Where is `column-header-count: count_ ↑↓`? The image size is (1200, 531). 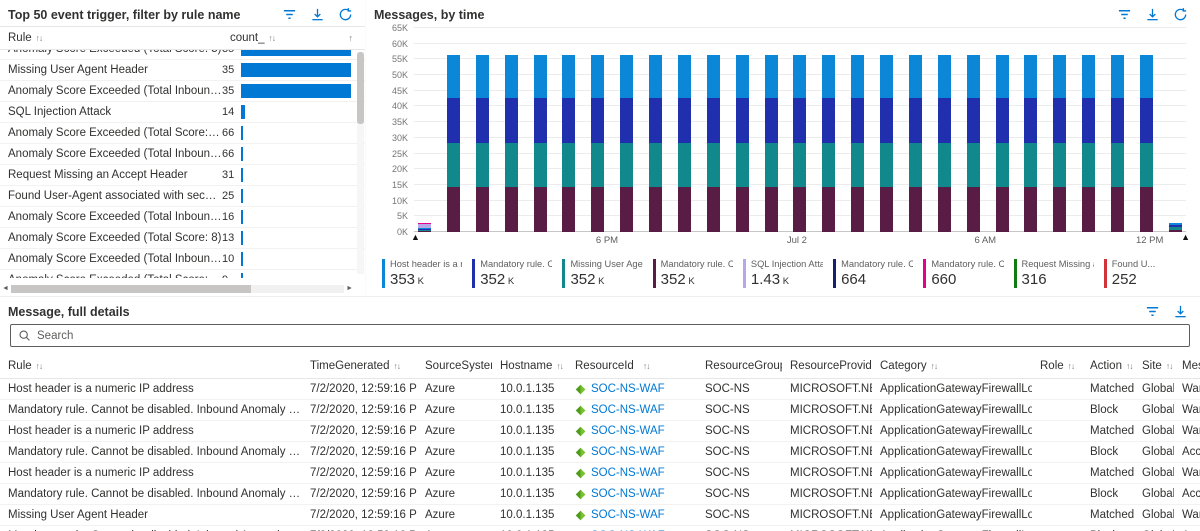 column-header-count: count_ ↑↓ is located at coordinates (289, 38).